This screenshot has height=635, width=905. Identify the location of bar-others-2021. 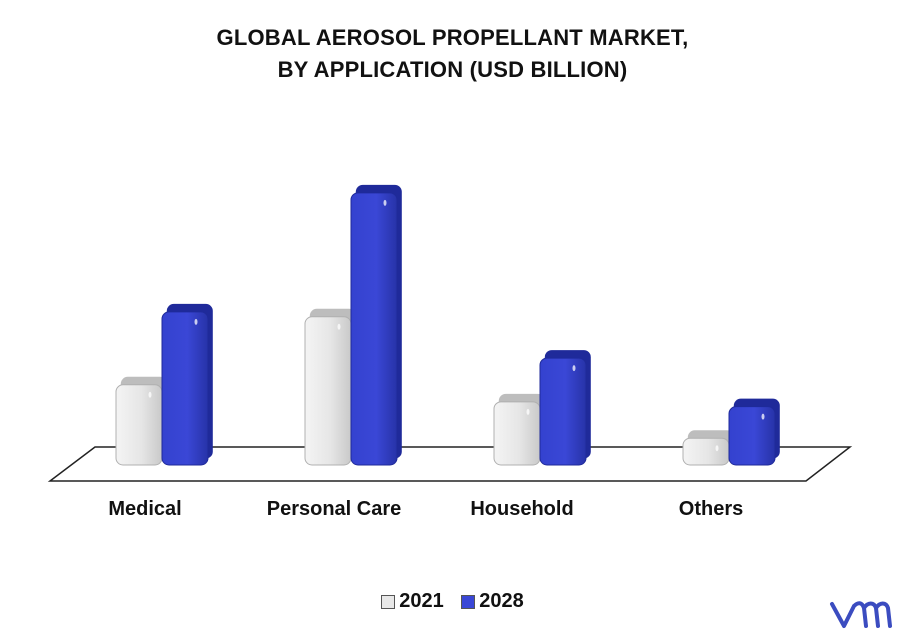
(708, 448).